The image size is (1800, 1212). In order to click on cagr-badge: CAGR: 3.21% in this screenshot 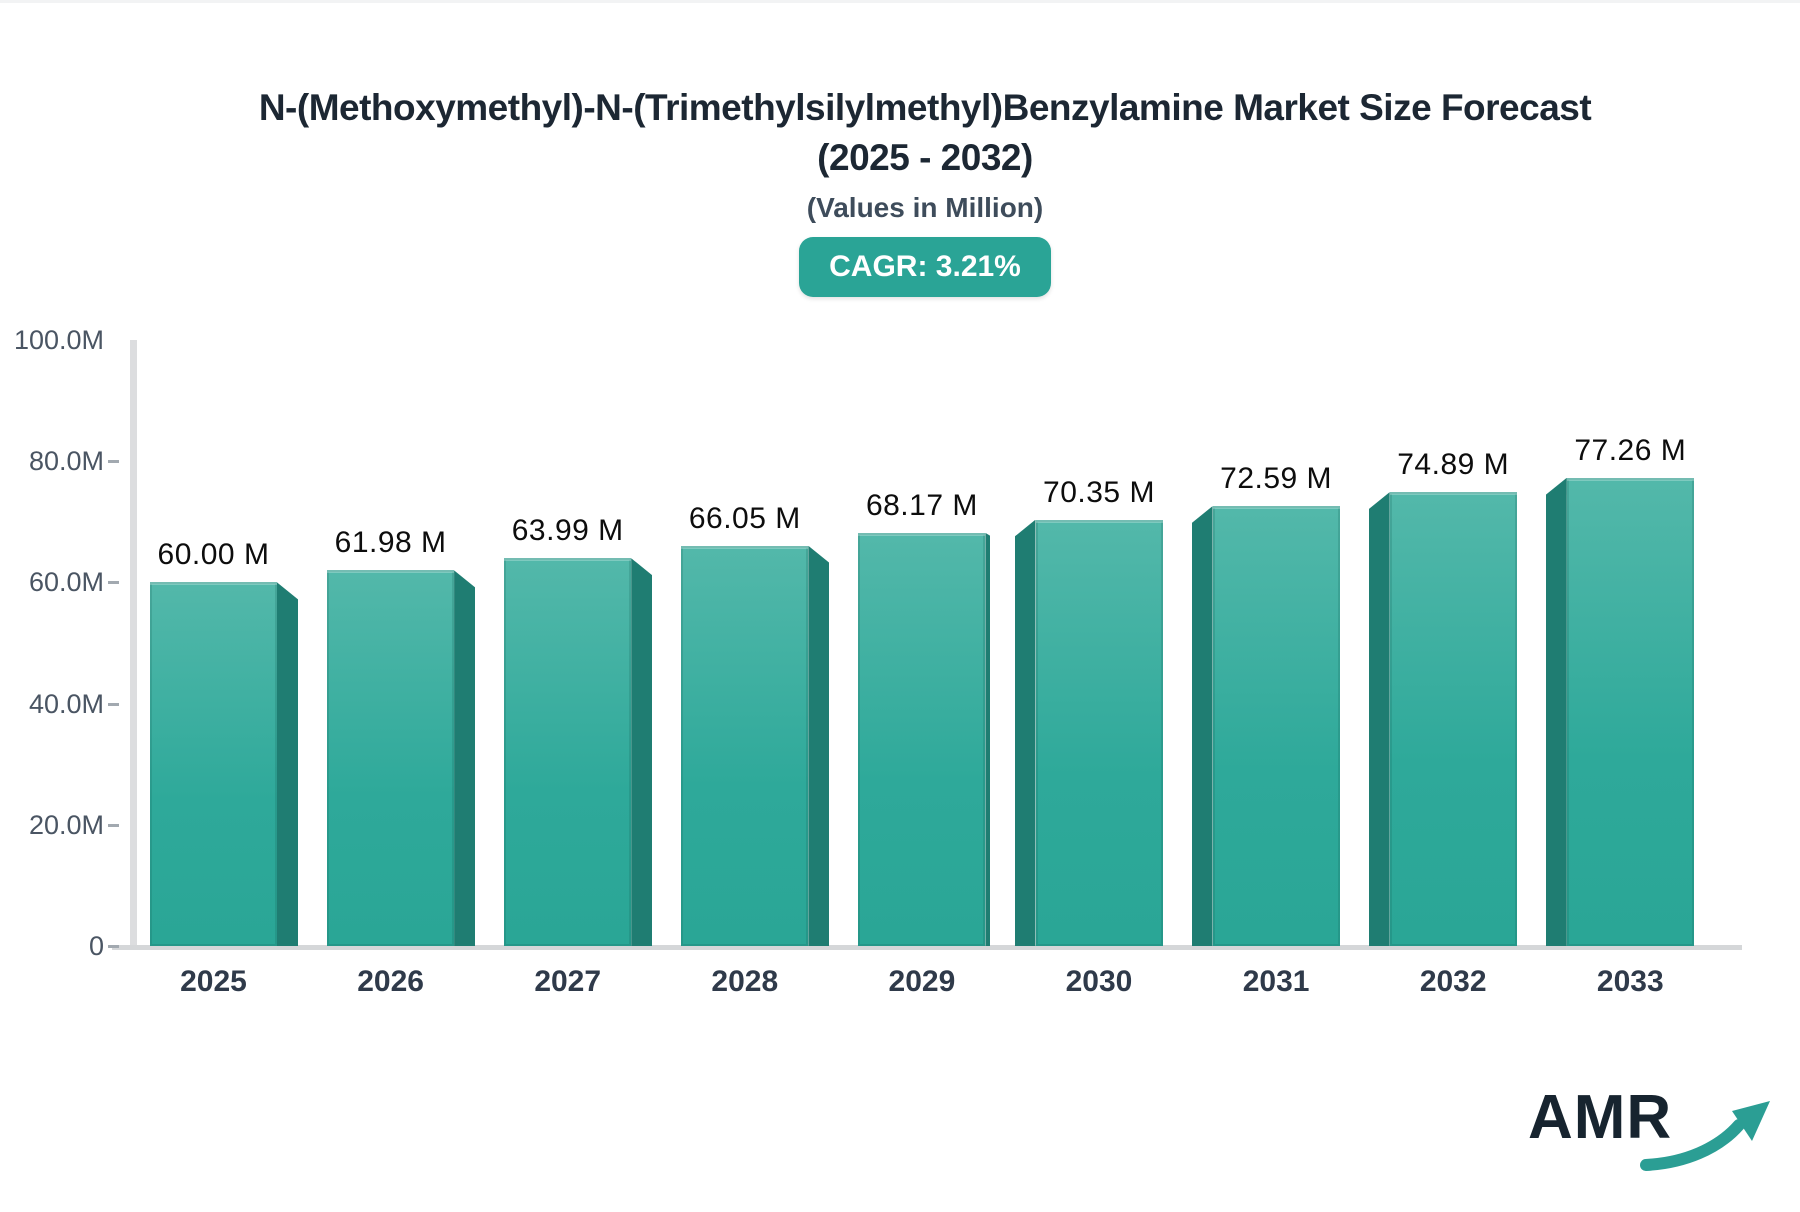, I will do `click(925, 267)`.